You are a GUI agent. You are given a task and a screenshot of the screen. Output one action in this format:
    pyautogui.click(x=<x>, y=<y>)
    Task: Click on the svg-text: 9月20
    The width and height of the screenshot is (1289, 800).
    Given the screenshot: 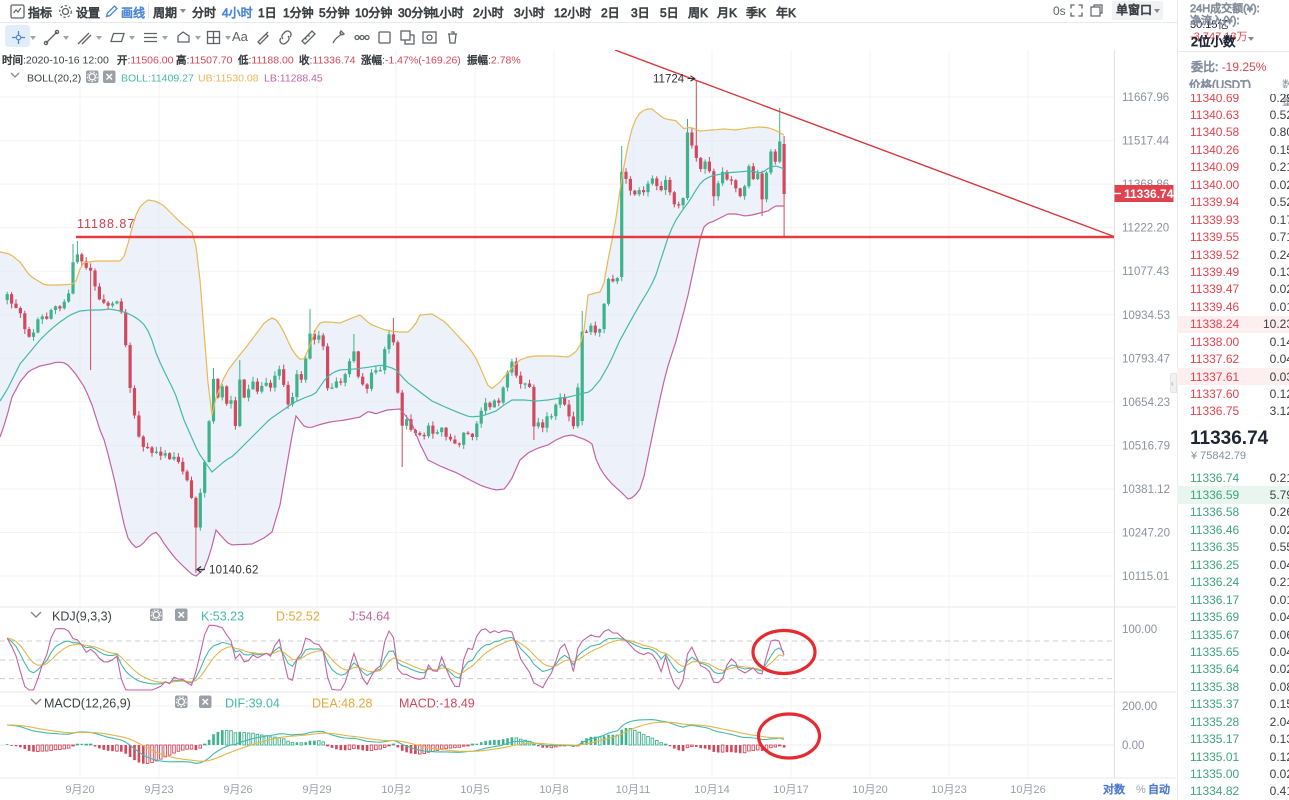 What is the action you would take?
    pyautogui.click(x=79, y=790)
    